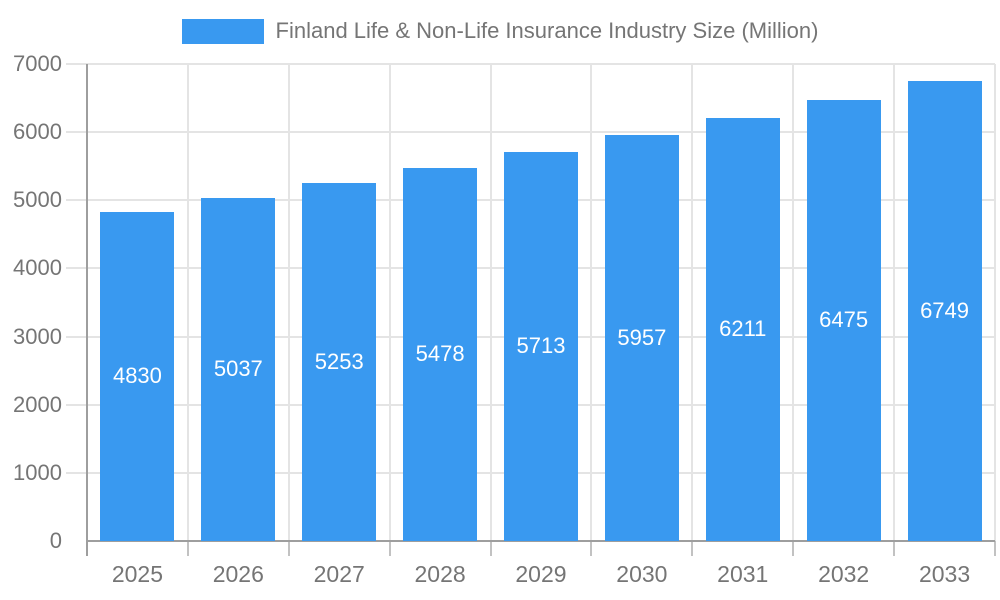 The image size is (1000, 600). Describe the element at coordinates (238, 574) in the screenshot. I see `x-axis-category-label: 2026` at that location.